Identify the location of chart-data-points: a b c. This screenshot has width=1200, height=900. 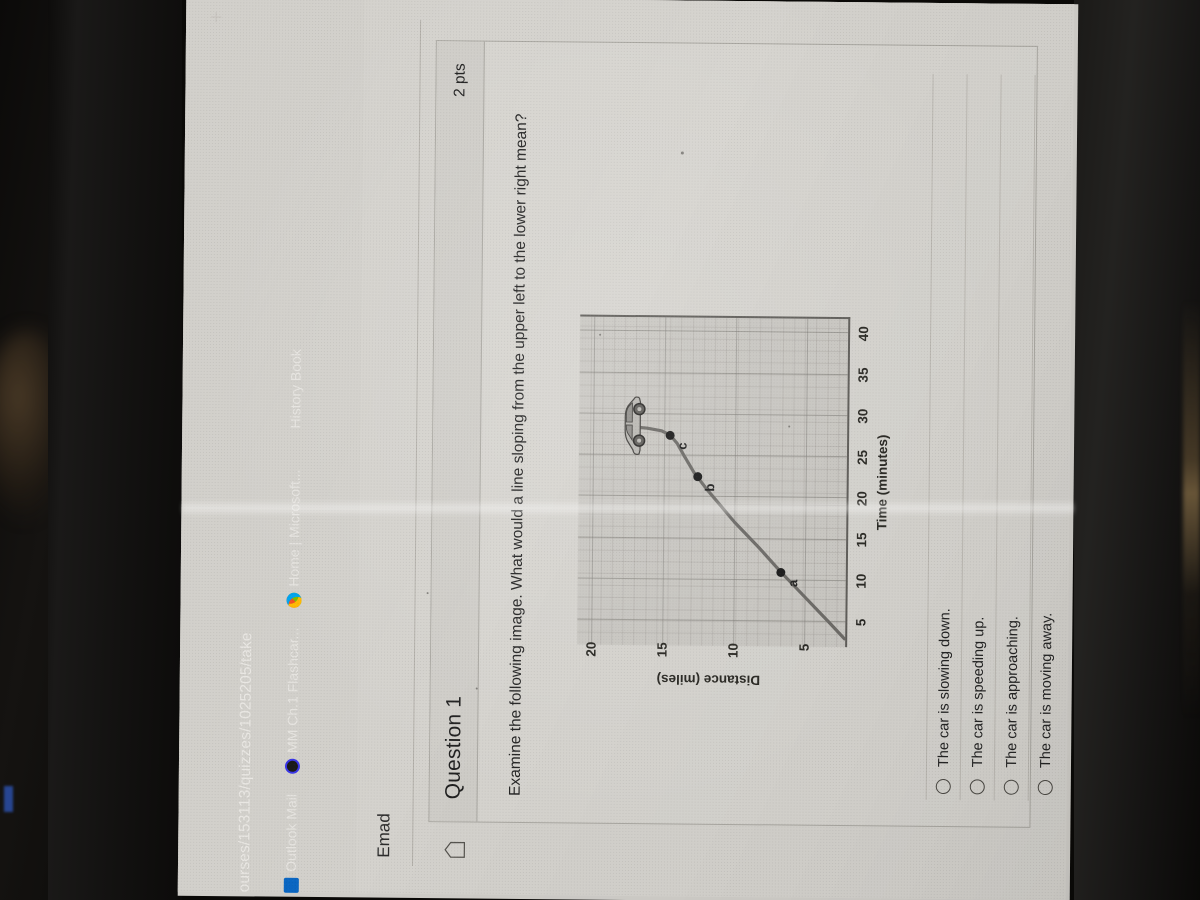
(685, 502).